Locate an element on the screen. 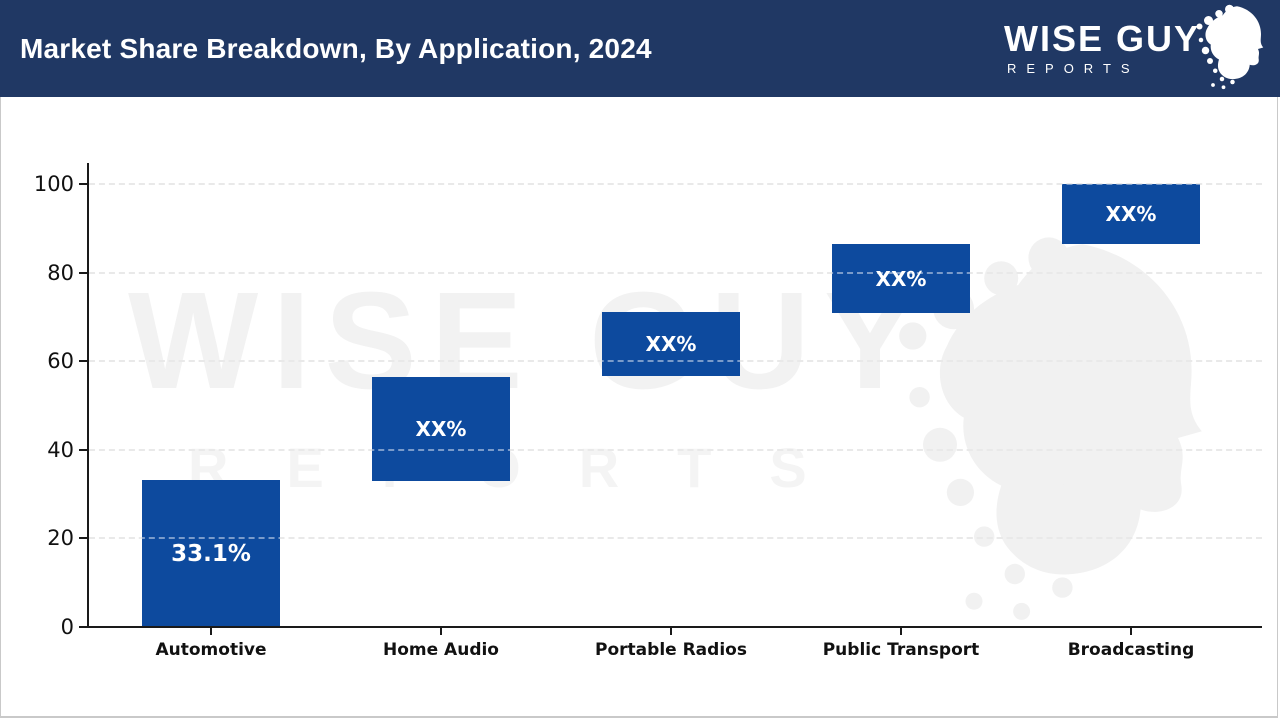  watermark-text-primary: WISE GUY is located at coordinates (529, 341).